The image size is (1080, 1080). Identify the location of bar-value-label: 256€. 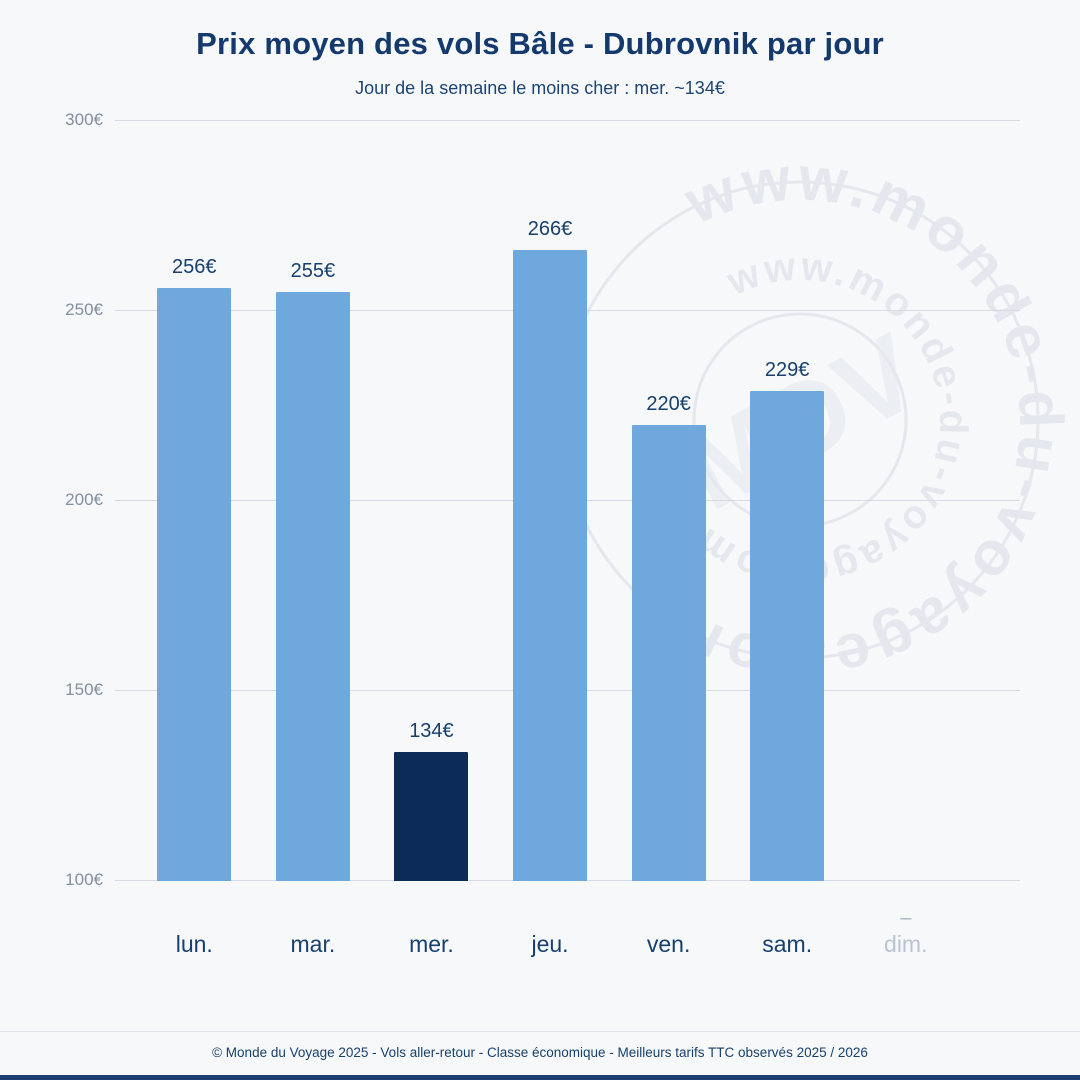
(194, 267).